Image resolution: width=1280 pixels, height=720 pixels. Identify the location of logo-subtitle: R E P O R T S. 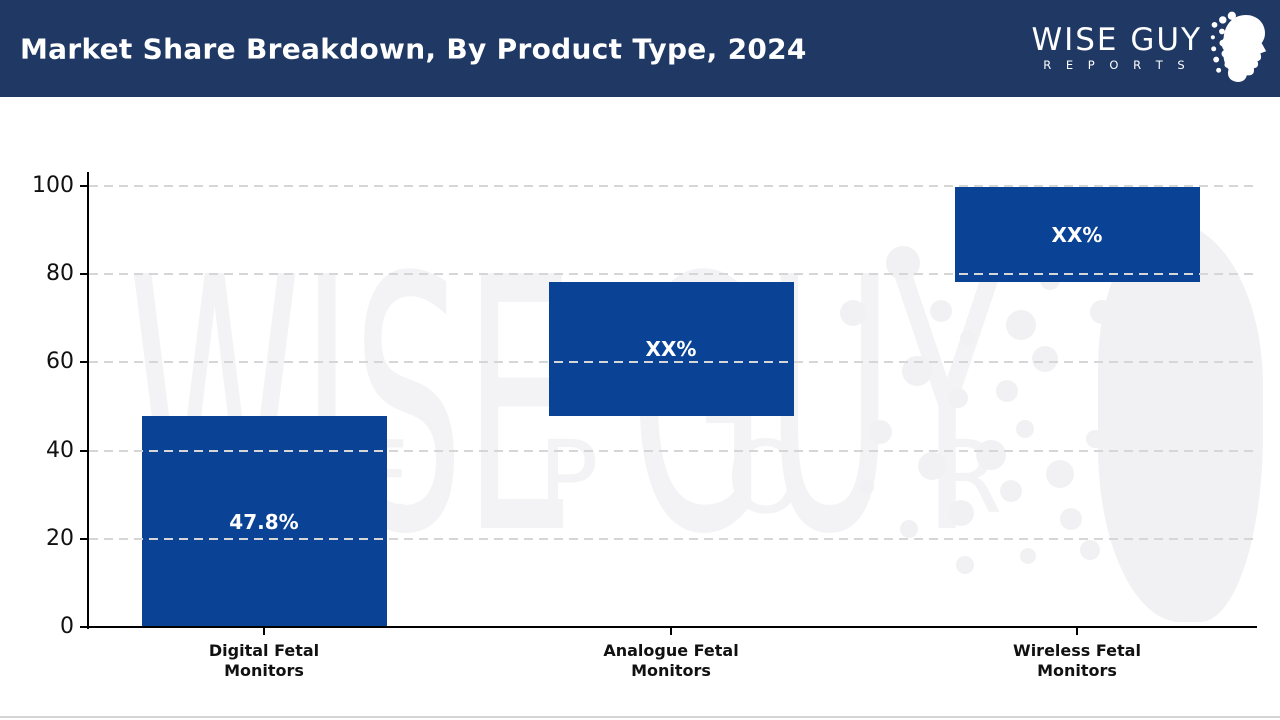
(1117, 64).